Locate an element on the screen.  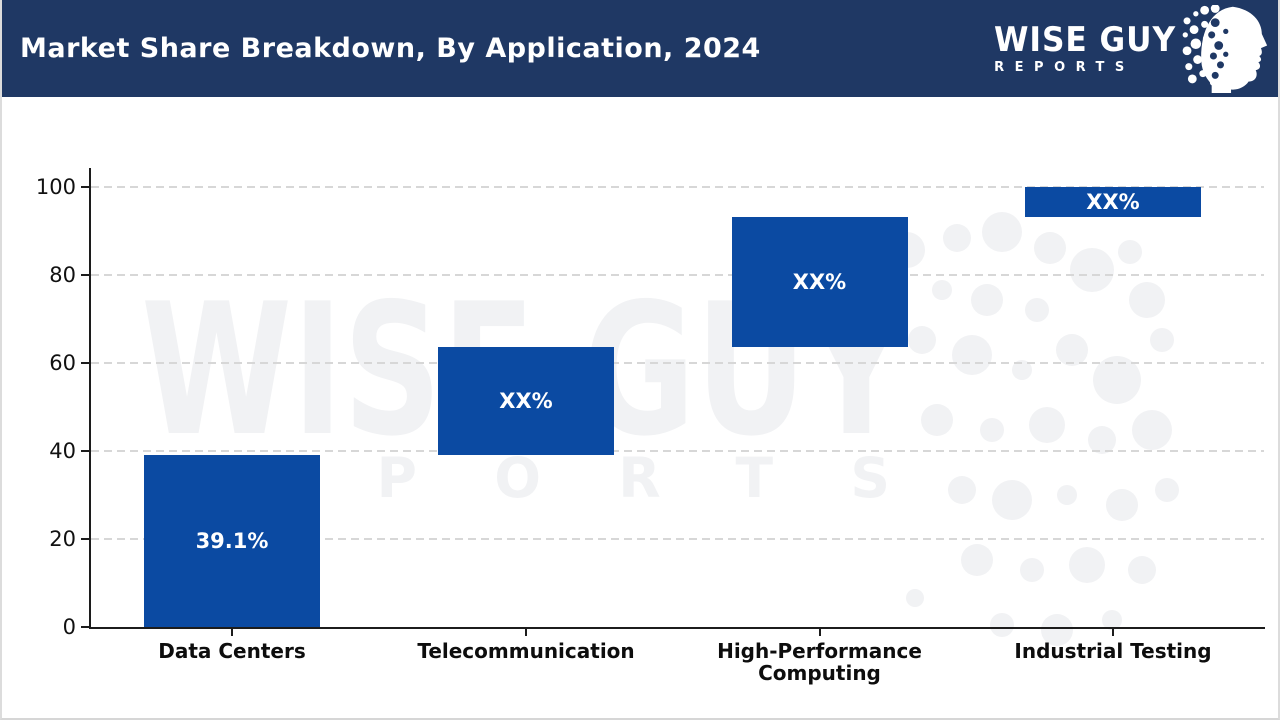
x-category-label-line: Data Centers is located at coordinates (232, 651).